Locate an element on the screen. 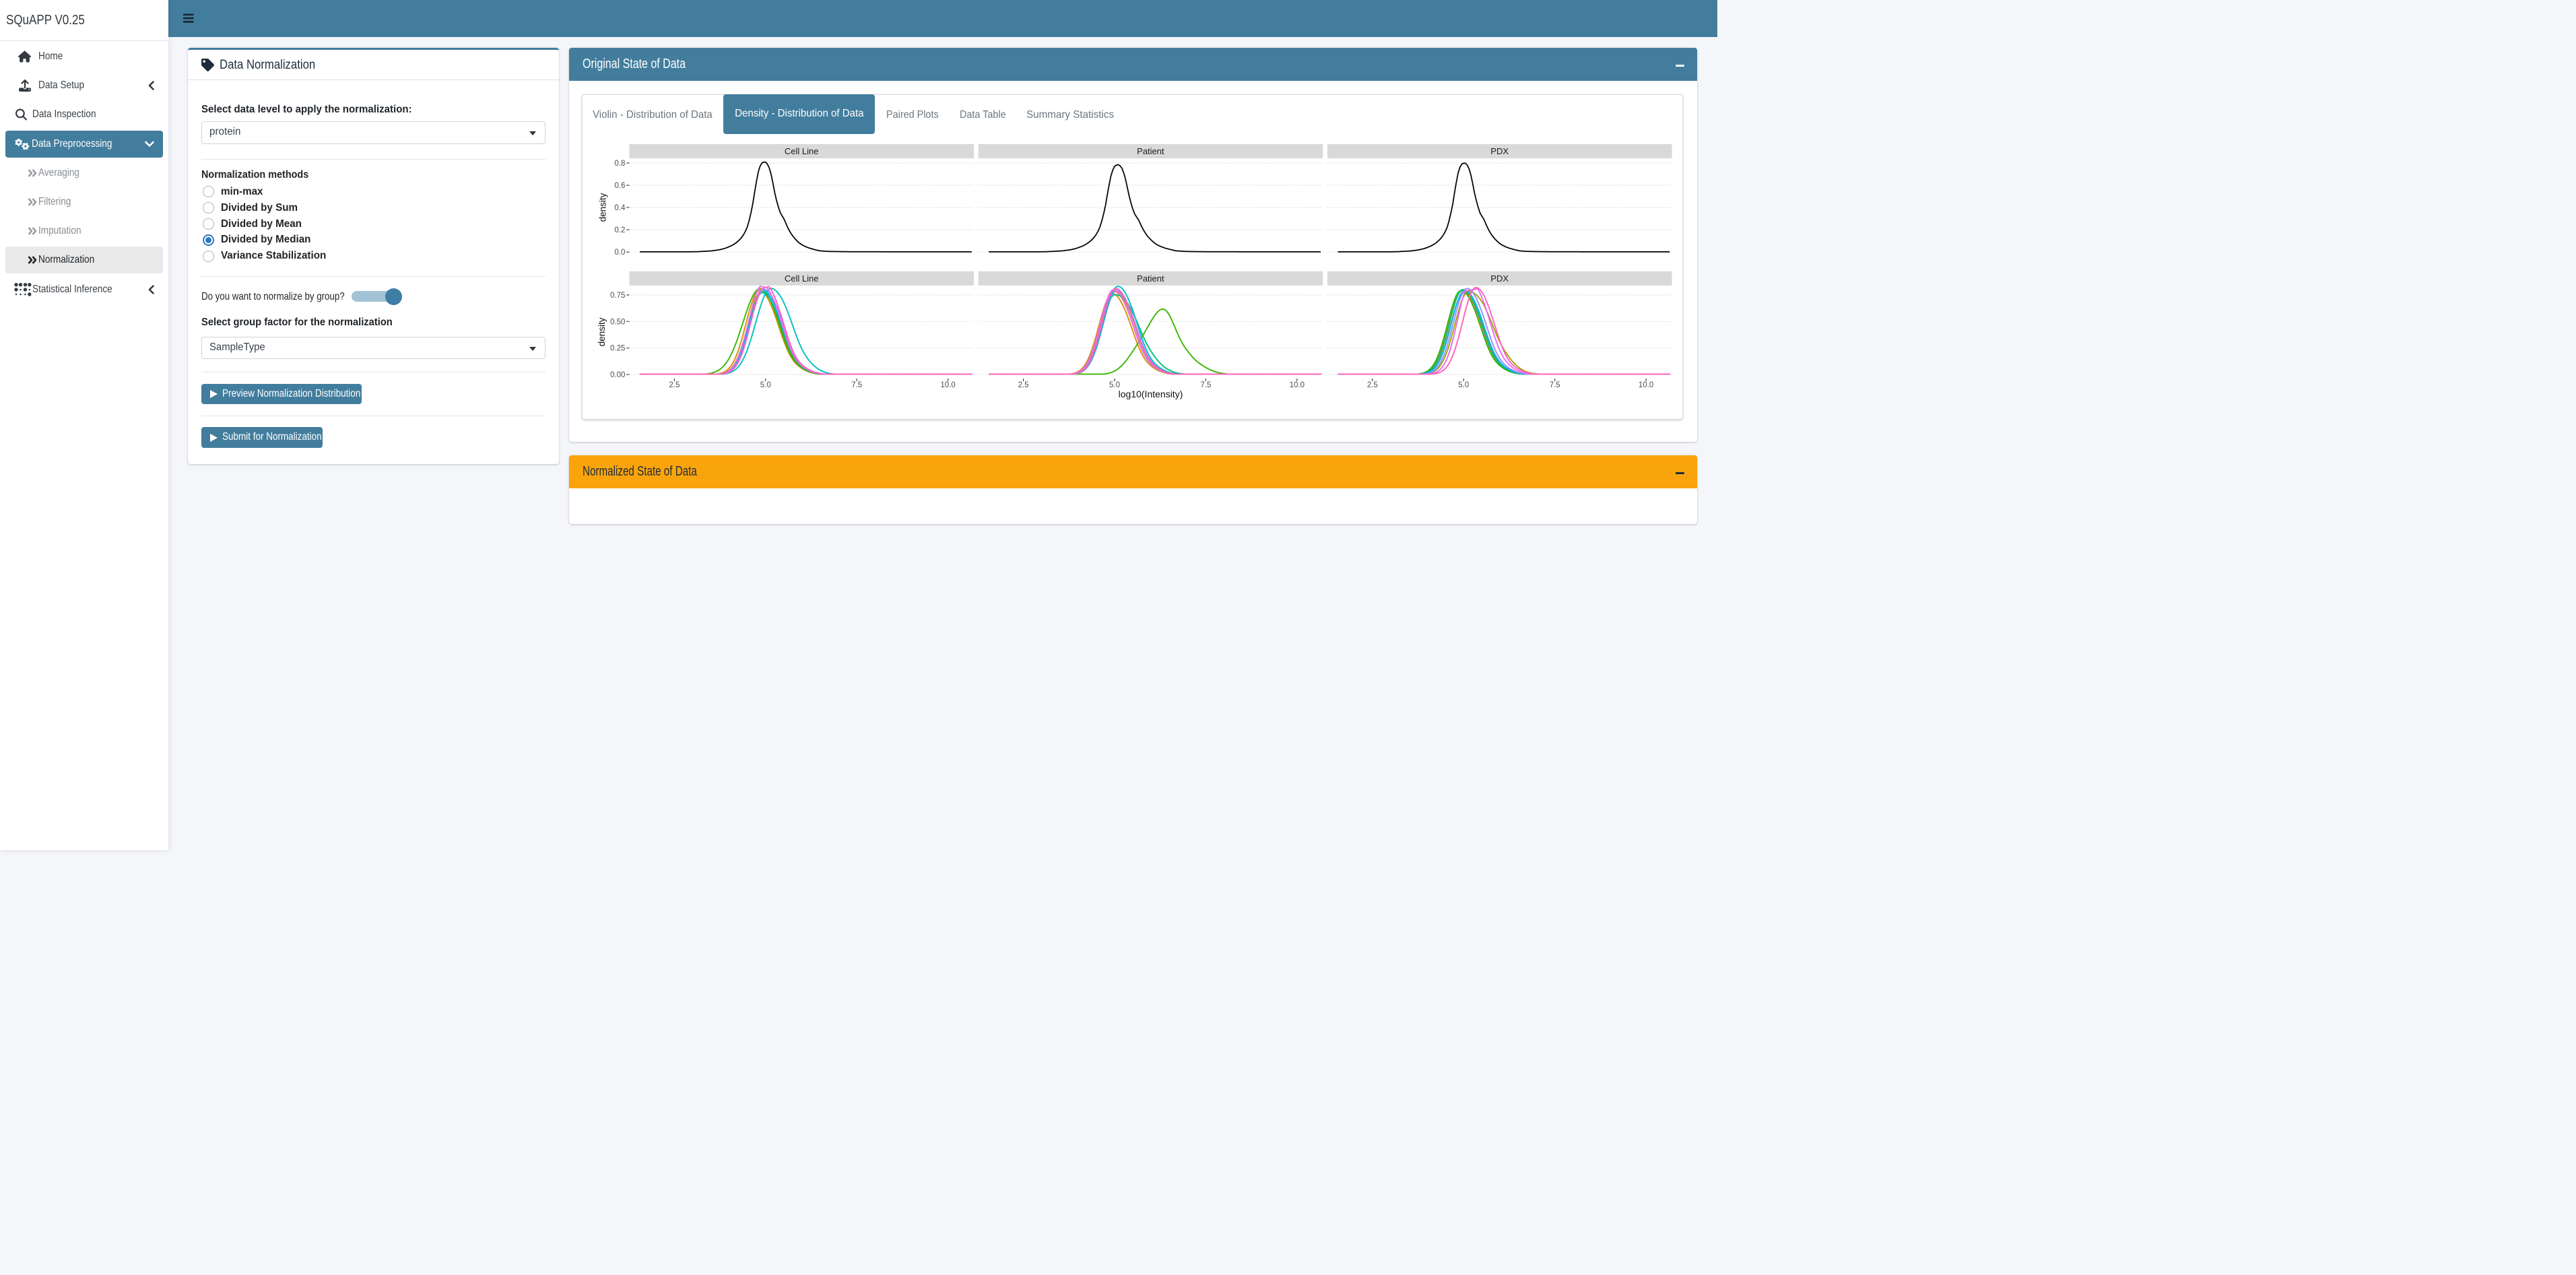  svg-text: 0.6 is located at coordinates (619, 186).